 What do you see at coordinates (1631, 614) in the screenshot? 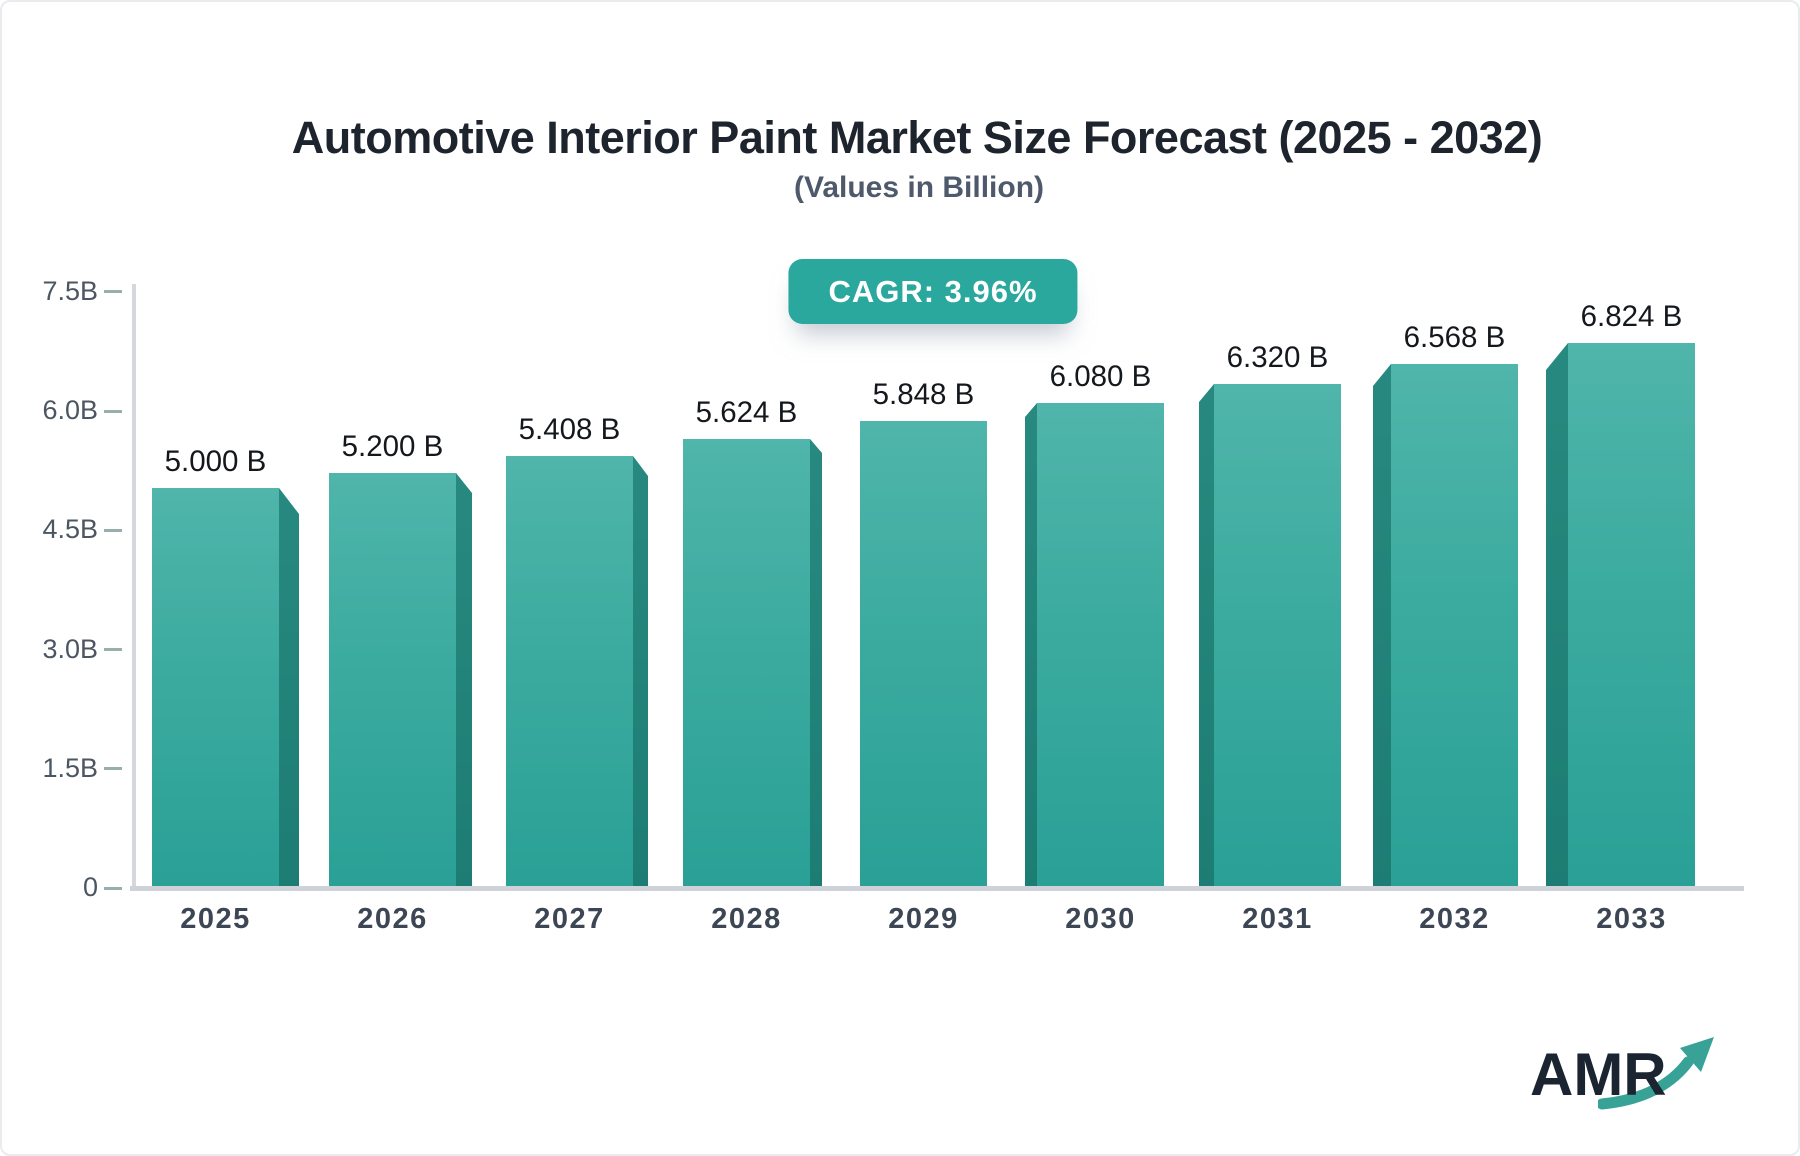
I see `bar-2033` at bounding box center [1631, 614].